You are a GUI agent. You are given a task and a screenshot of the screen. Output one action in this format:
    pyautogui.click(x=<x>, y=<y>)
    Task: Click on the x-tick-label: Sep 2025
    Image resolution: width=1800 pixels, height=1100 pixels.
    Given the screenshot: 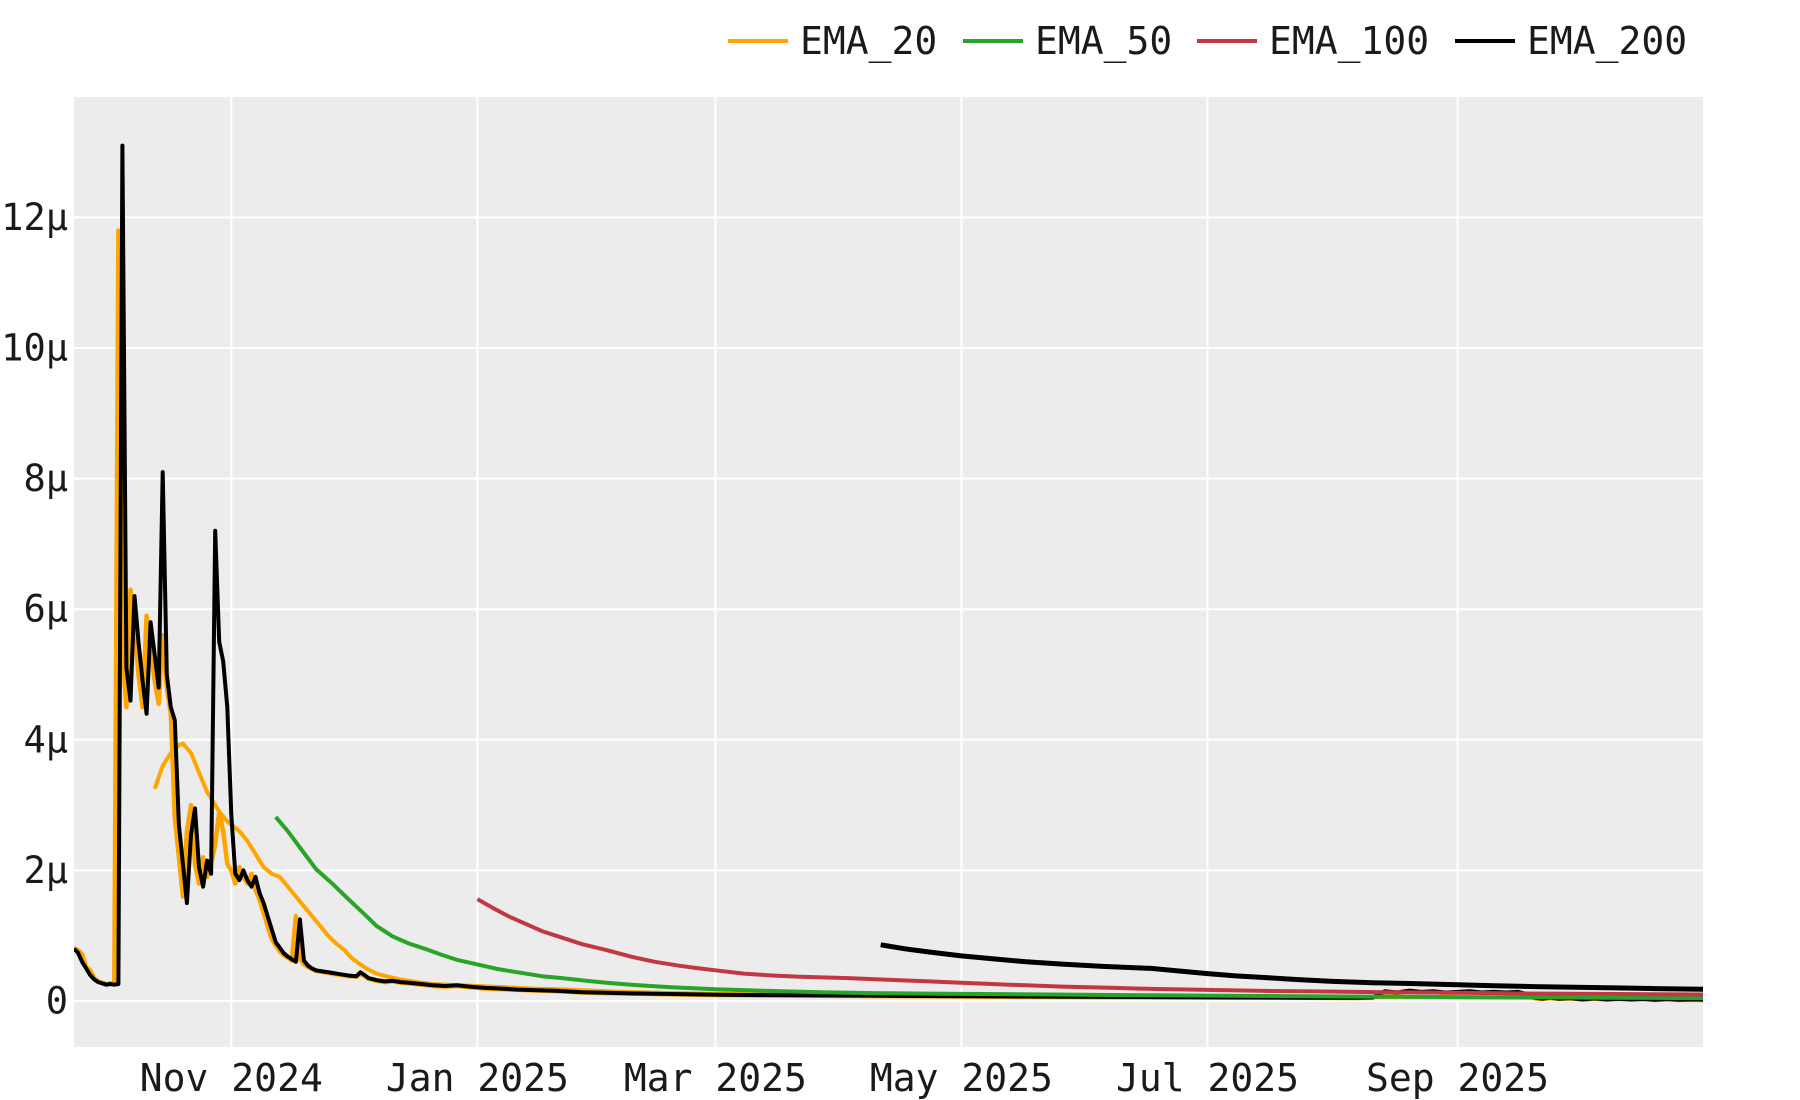 What is the action you would take?
    pyautogui.click(x=1457, y=1078)
    